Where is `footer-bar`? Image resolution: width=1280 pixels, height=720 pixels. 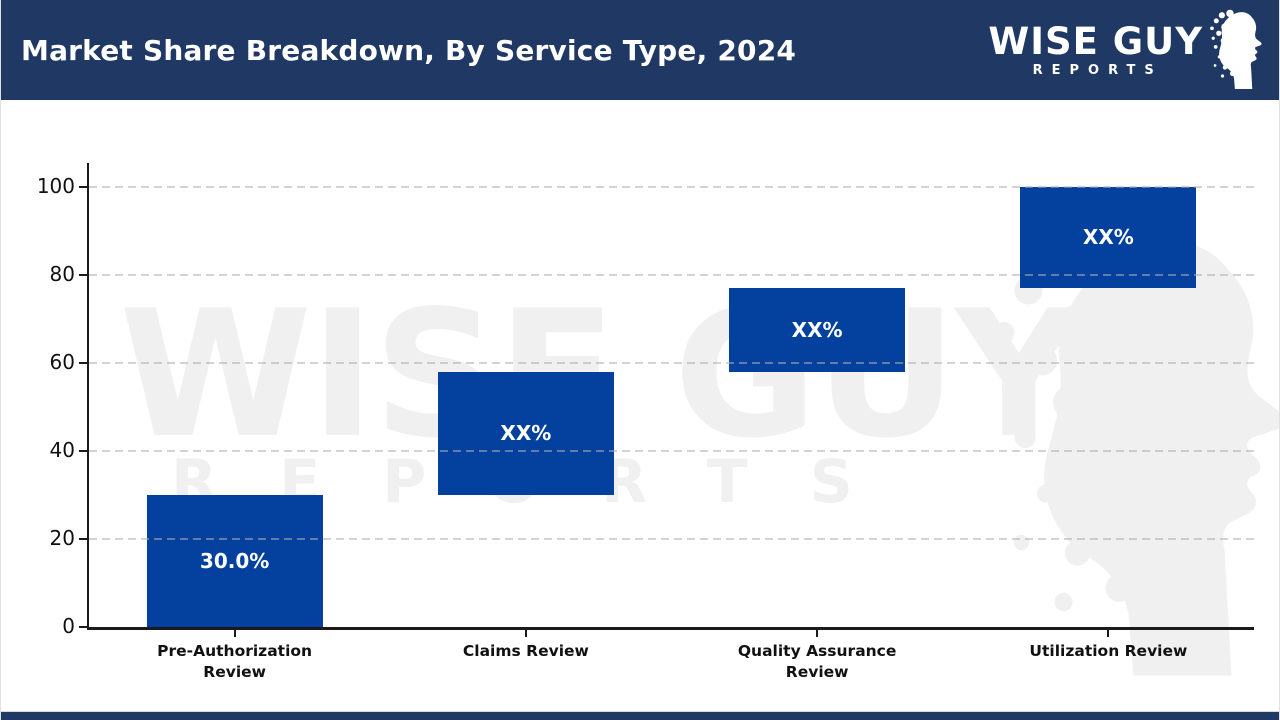 footer-bar is located at coordinates (640, 716).